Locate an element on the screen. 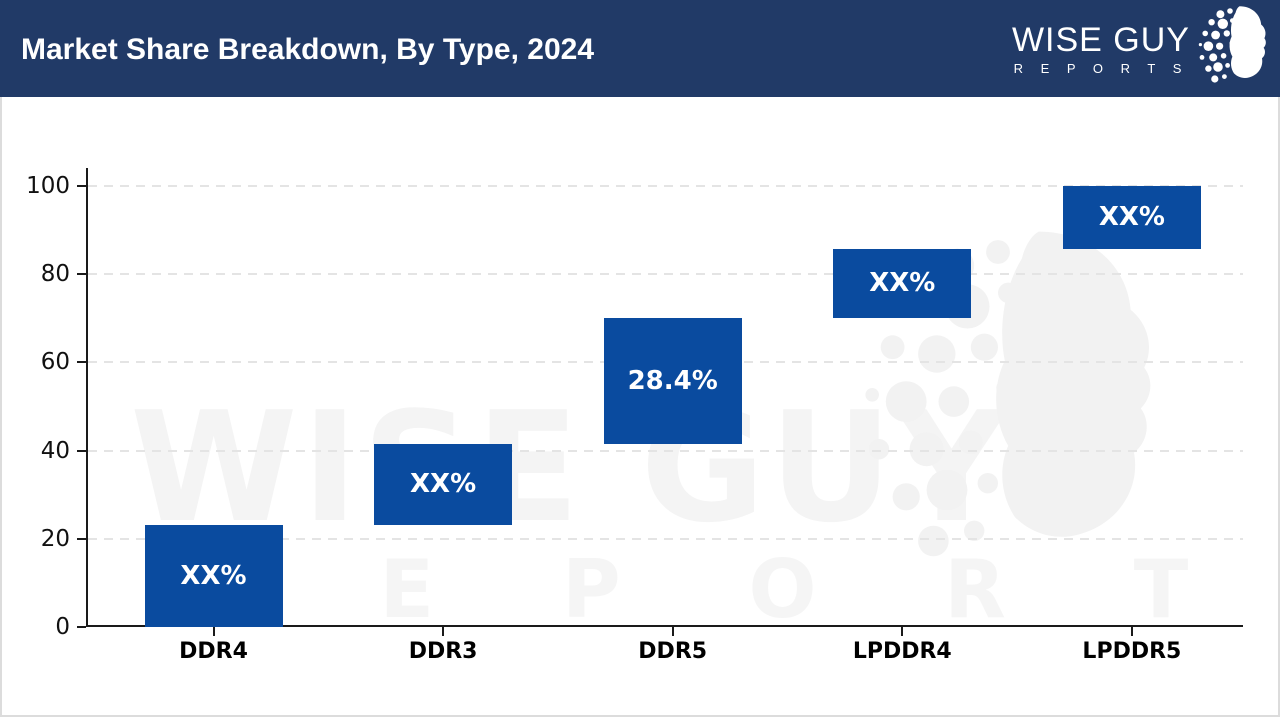  bar: 28.4% is located at coordinates (672, 381).